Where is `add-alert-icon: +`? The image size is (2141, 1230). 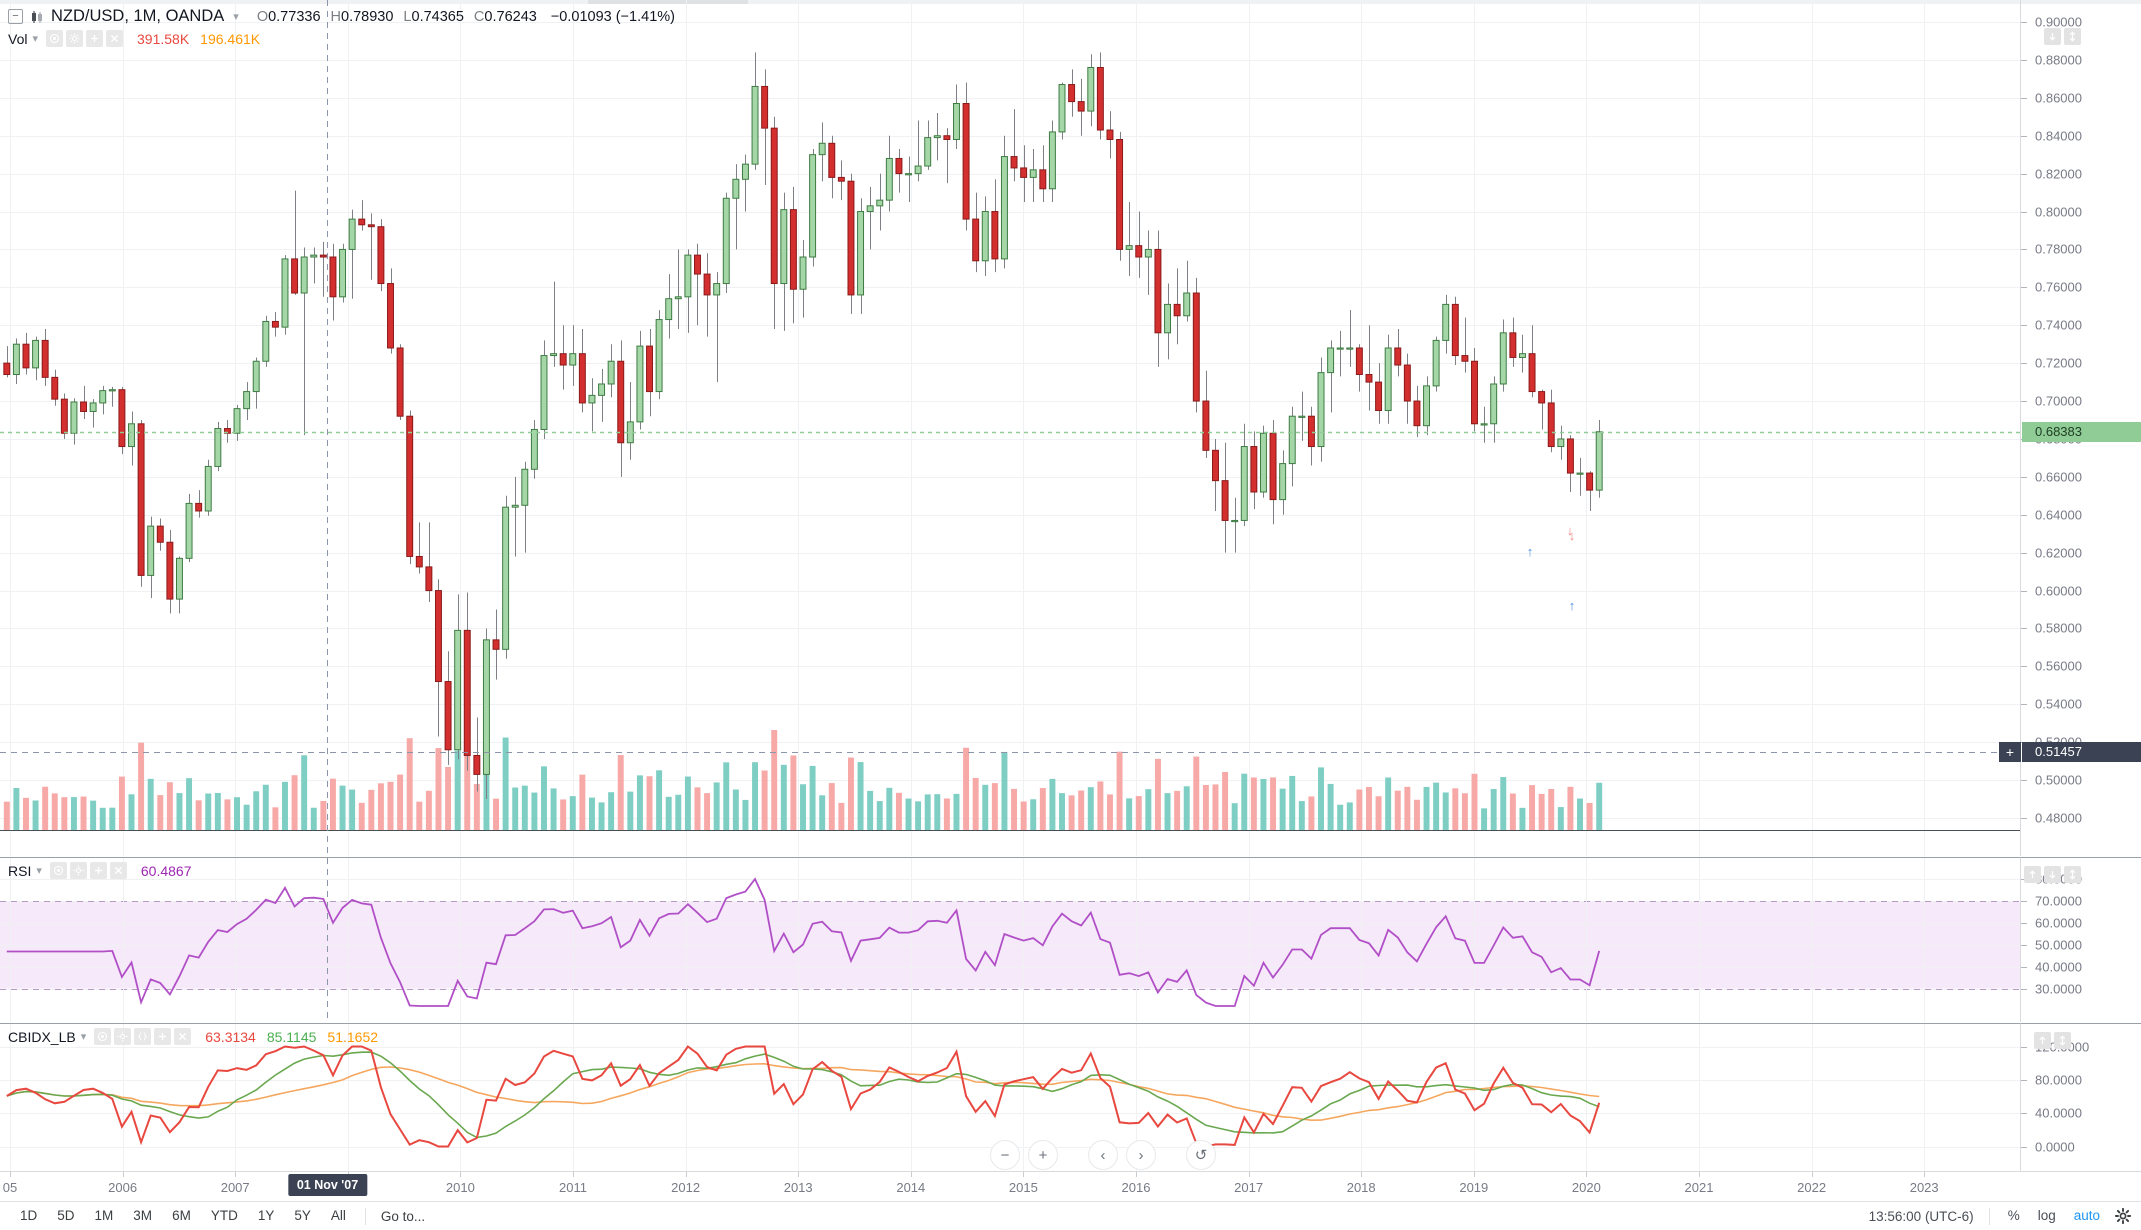
add-alert-icon: + is located at coordinates (2010, 752).